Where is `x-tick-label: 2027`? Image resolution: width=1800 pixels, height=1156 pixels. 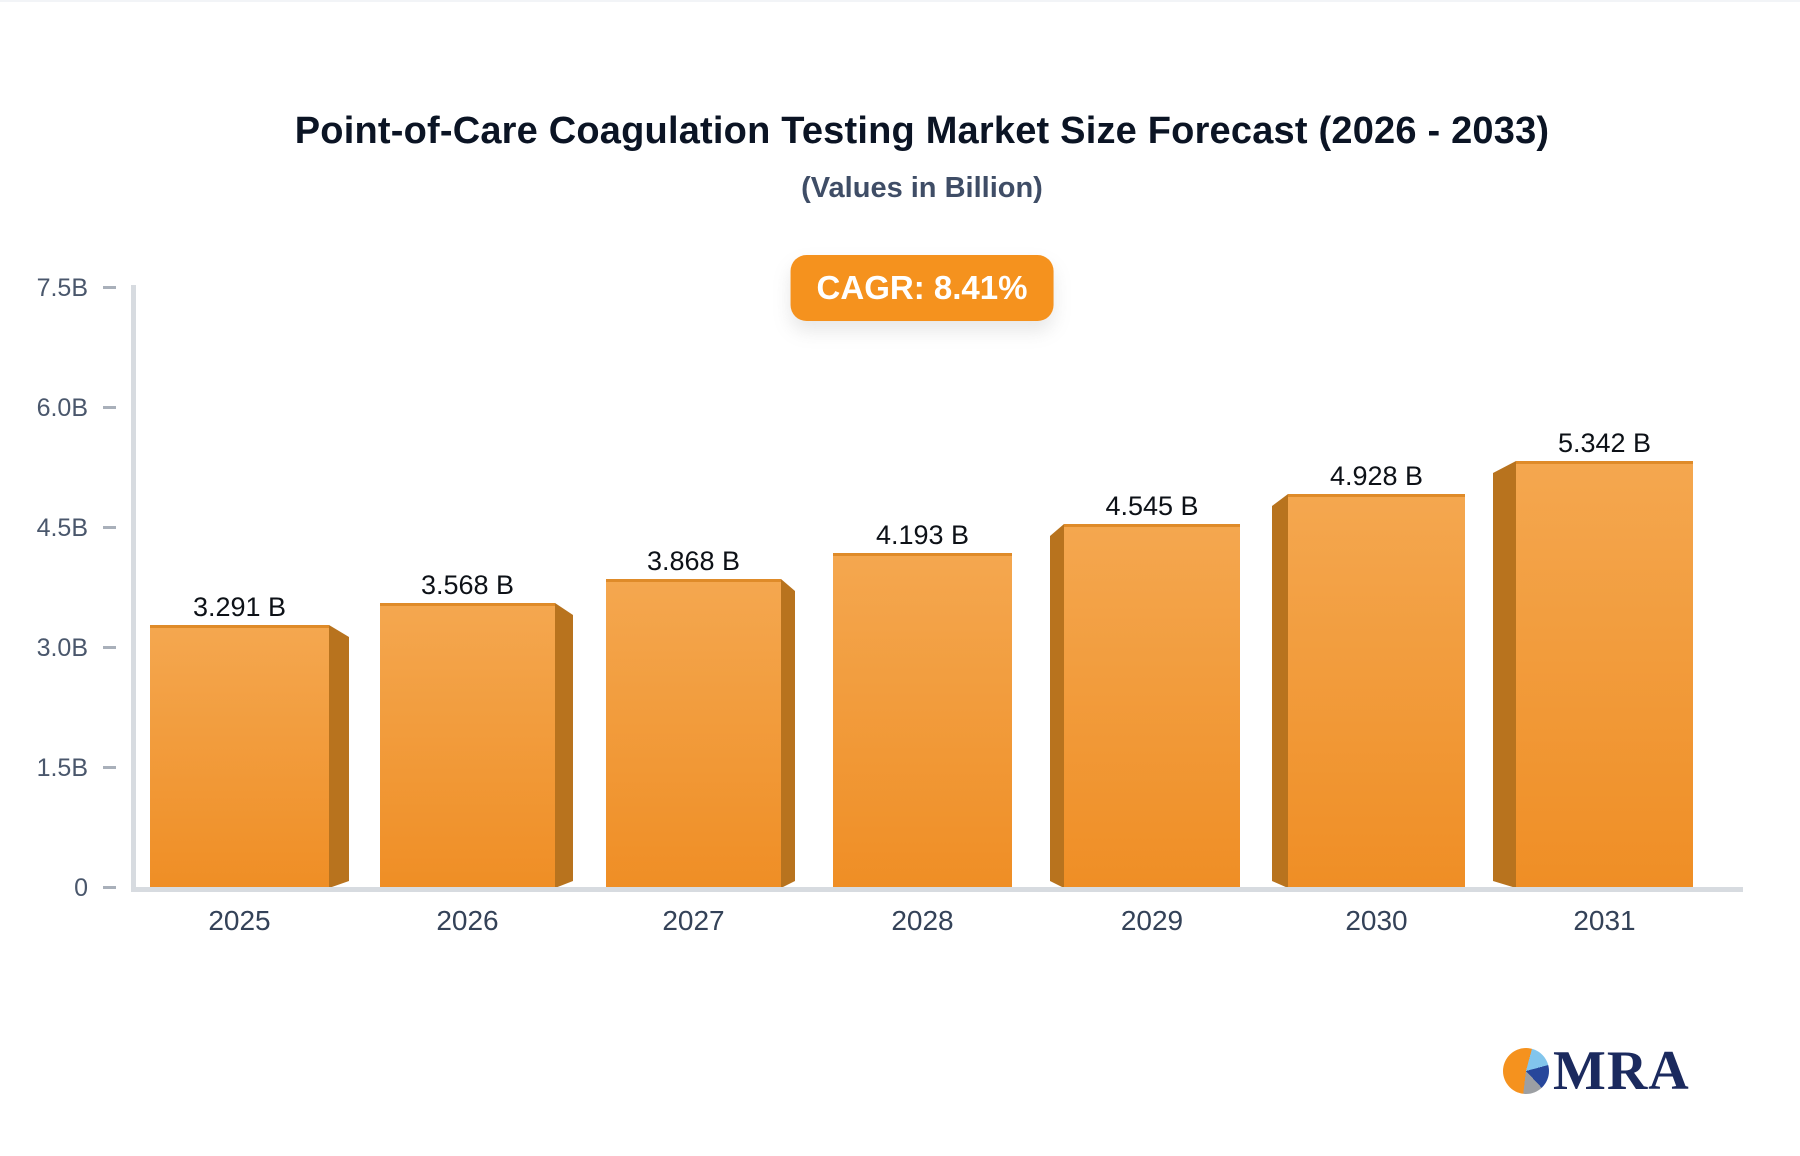
x-tick-label: 2027 is located at coordinates (693, 920).